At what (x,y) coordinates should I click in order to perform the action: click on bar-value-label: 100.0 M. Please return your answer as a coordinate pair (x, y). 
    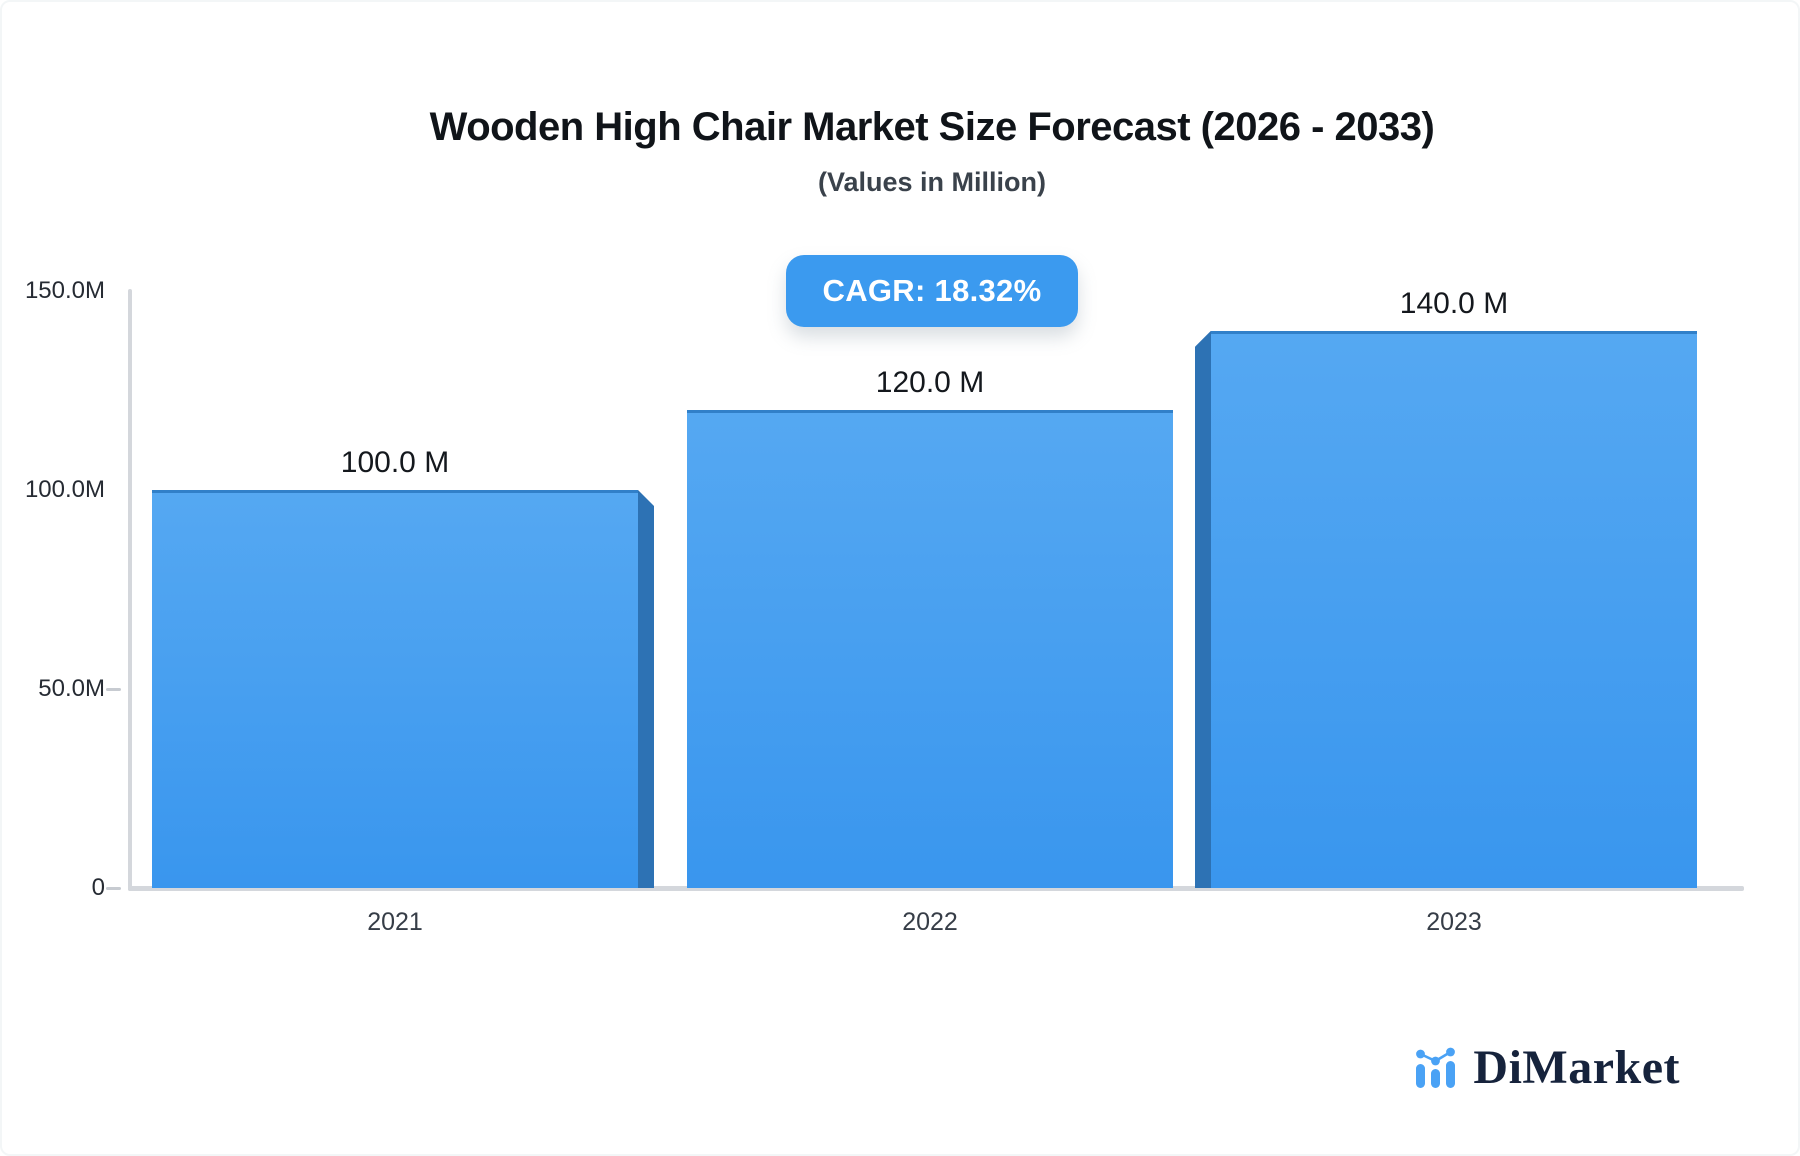
    Looking at the image, I should click on (395, 462).